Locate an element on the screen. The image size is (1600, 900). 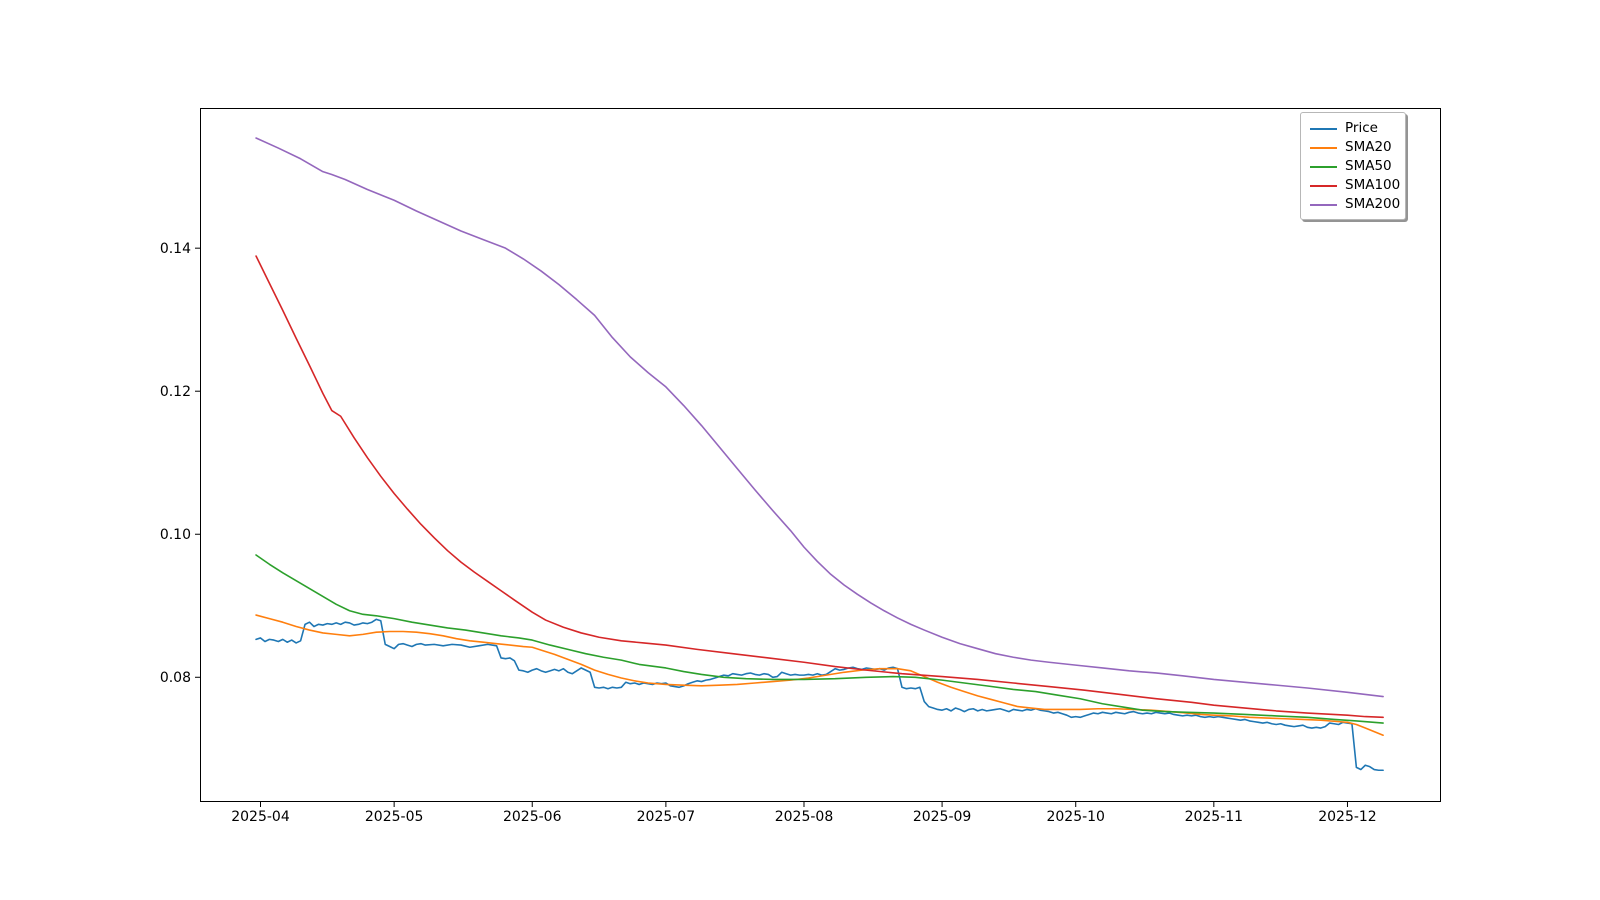
series-line-sma50 is located at coordinates (819, 639).